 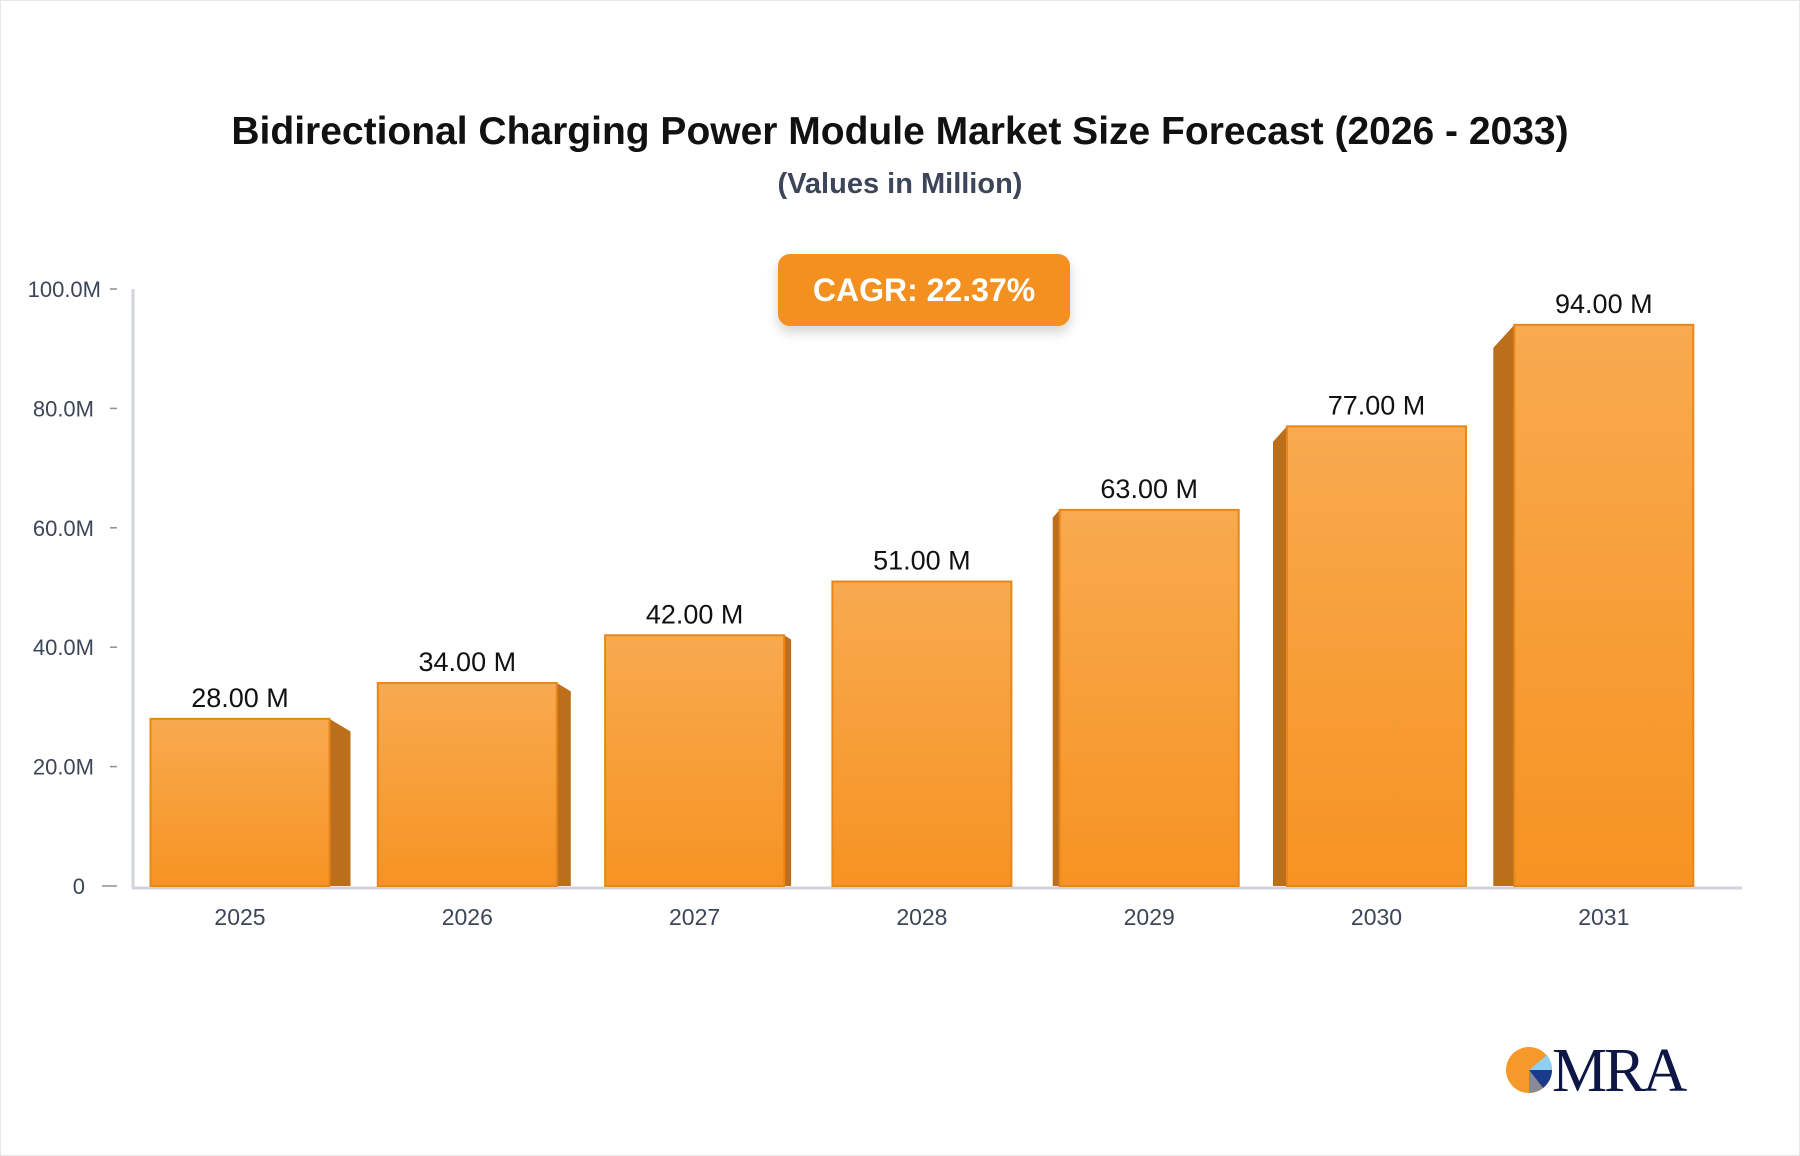 What do you see at coordinates (1149, 489) in the screenshot?
I see `data-label: 63.00 M` at bounding box center [1149, 489].